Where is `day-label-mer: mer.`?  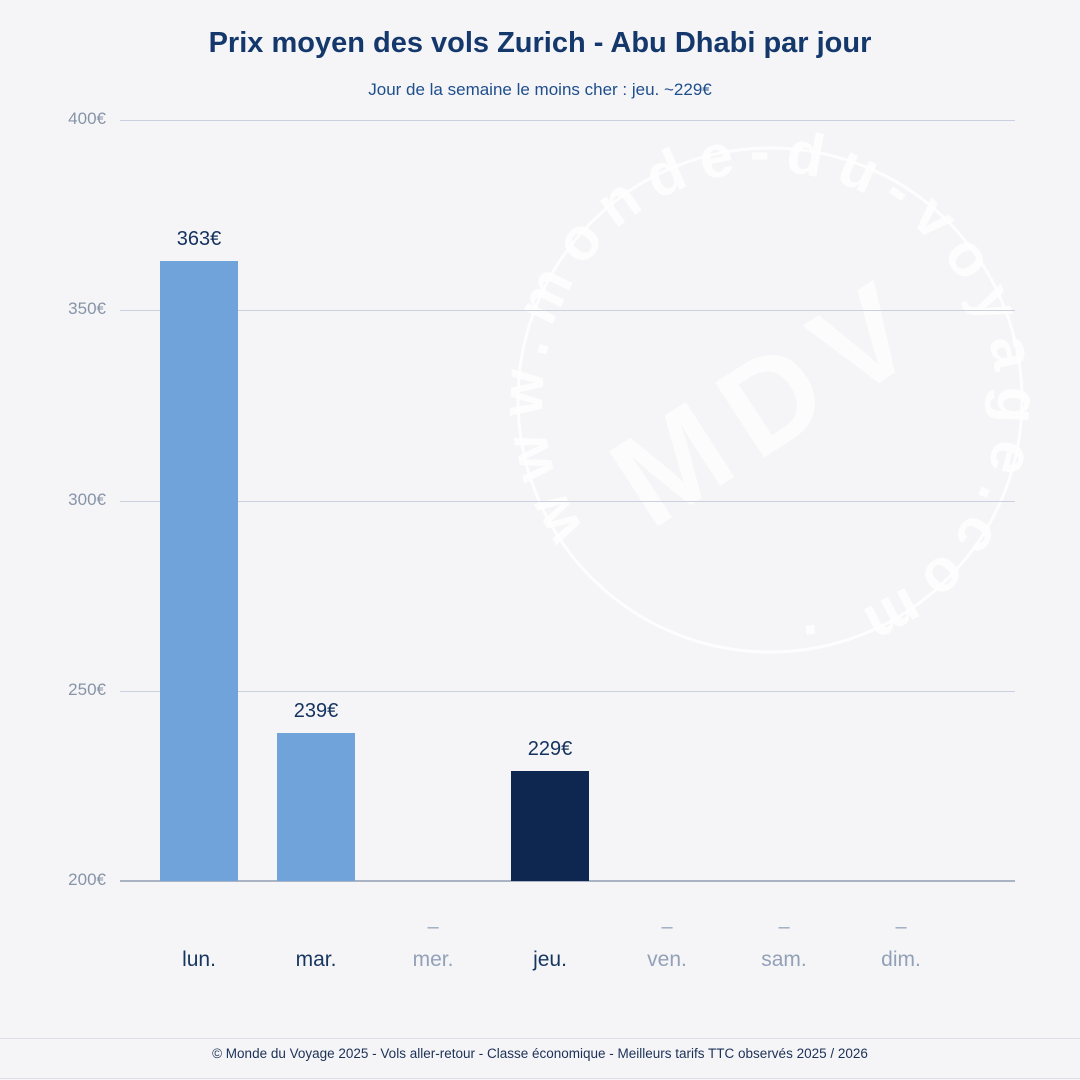
day-label-mer: mer. is located at coordinates (433, 959).